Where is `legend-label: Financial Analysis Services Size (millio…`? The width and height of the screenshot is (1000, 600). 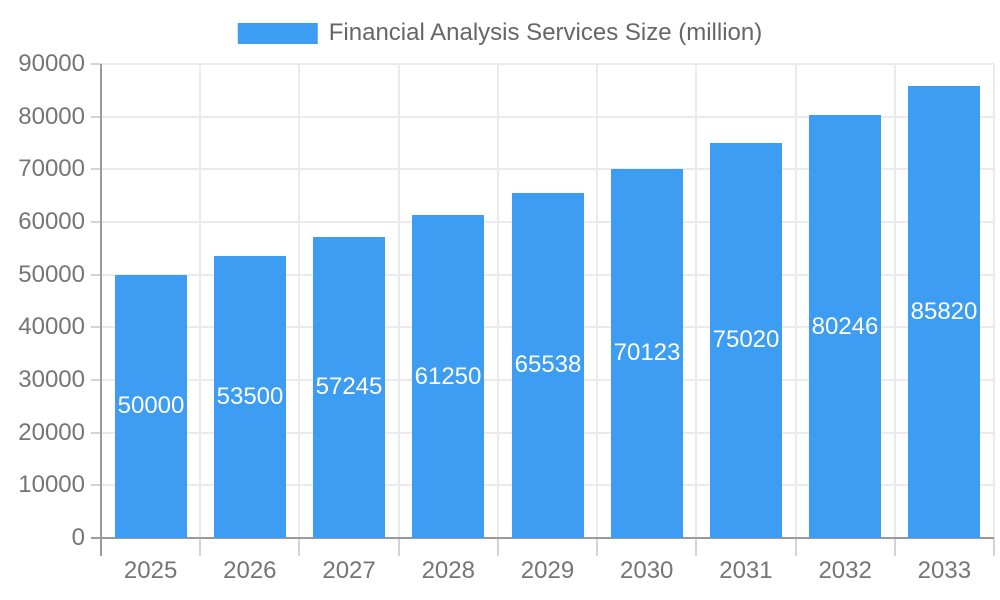
legend-label: Financial Analysis Services Size (millio… is located at coordinates (545, 32).